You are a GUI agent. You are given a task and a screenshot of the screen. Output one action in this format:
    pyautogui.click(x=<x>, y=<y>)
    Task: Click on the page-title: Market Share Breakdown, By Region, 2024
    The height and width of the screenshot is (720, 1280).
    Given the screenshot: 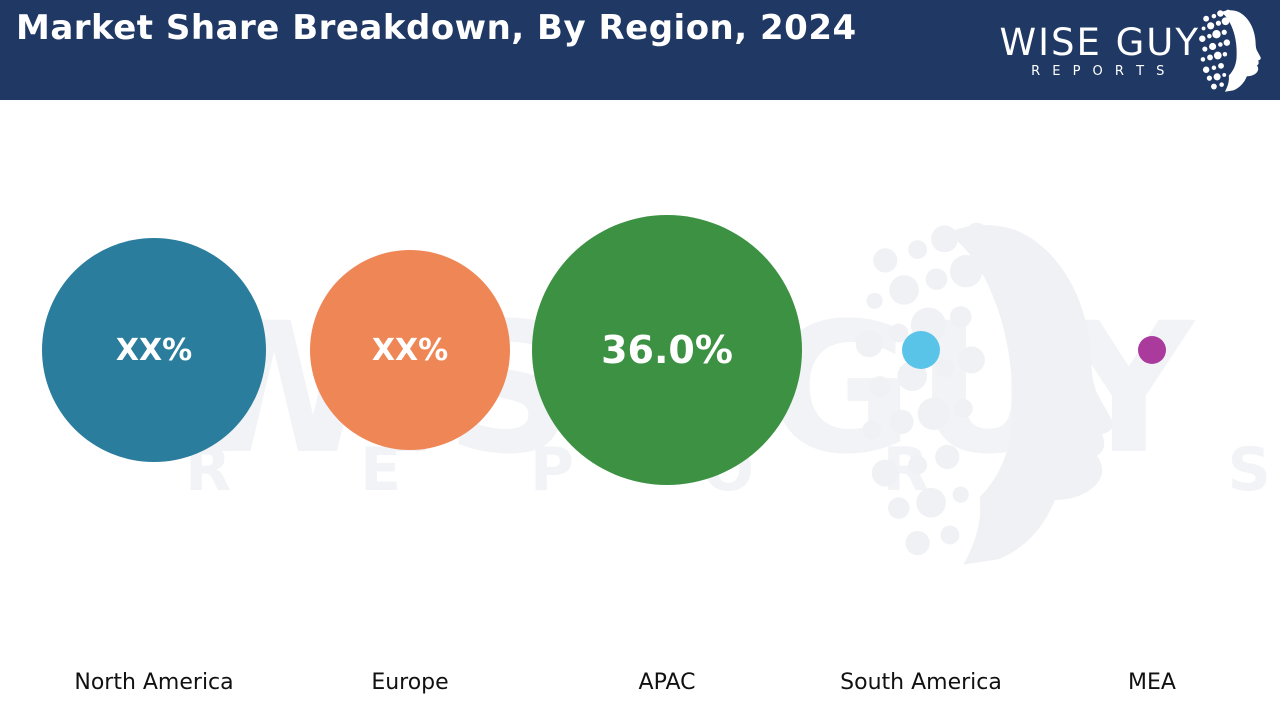 What is the action you would take?
    pyautogui.click(x=436, y=28)
    